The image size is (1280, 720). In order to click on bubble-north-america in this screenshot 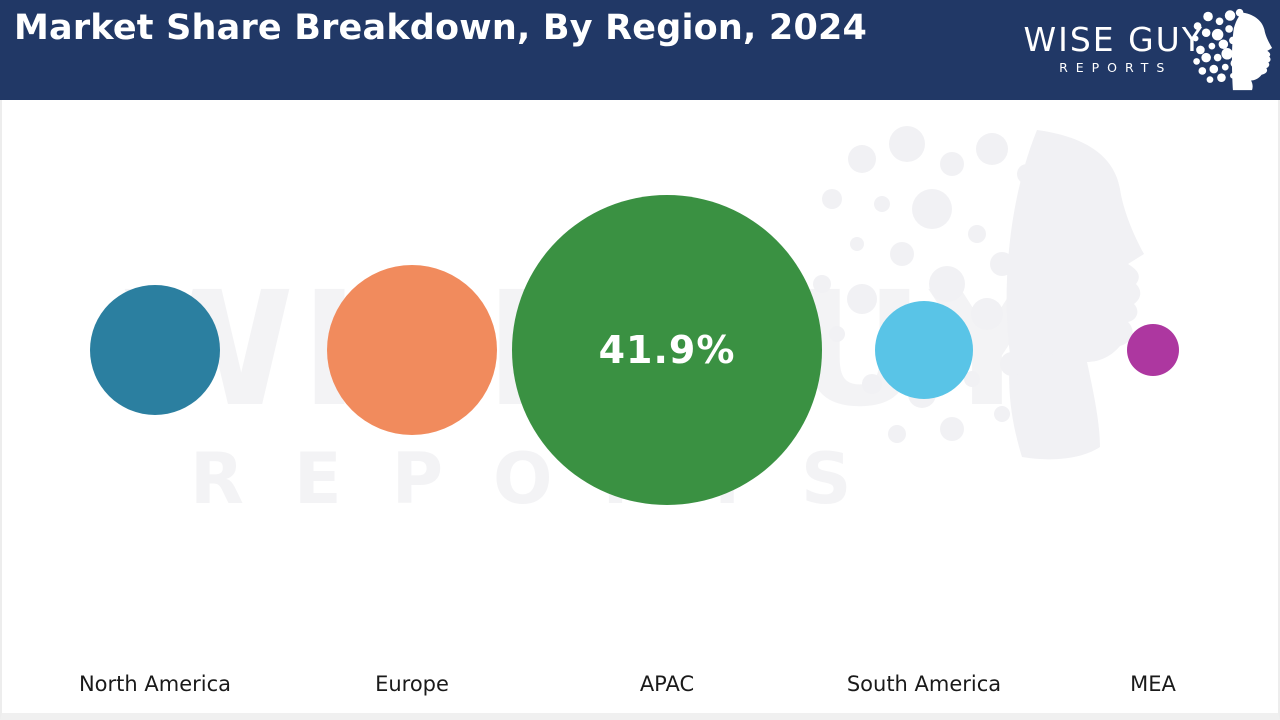, I will do `click(155, 350)`.